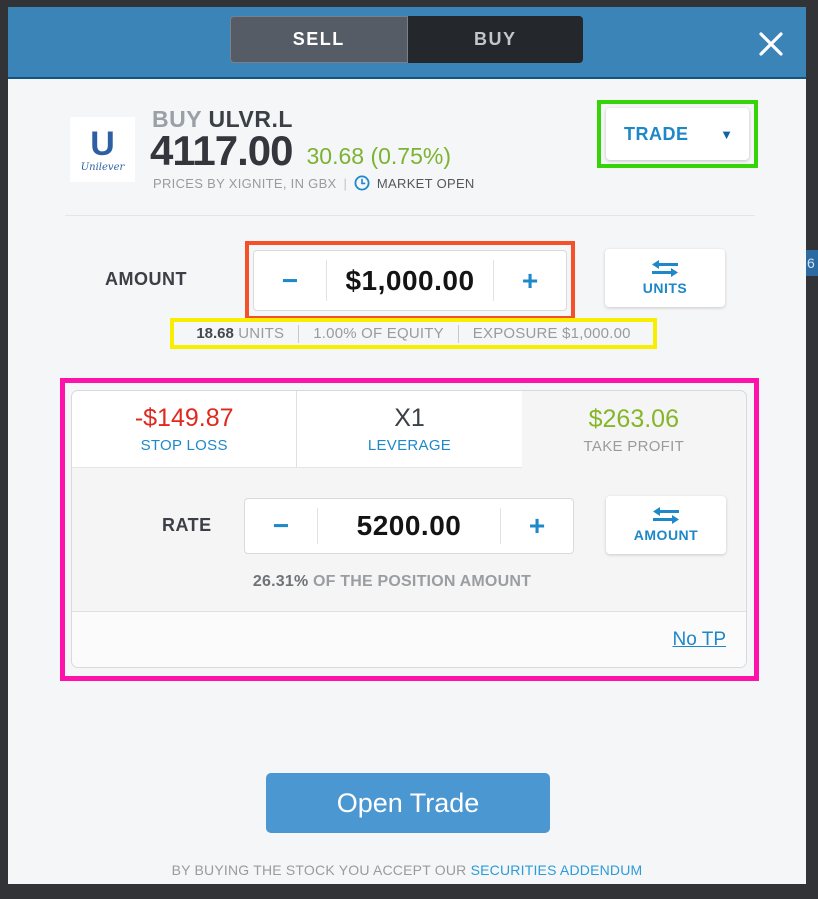  Describe the element at coordinates (425, 183) in the screenshot. I see `market-status: MARKET OPEN` at that location.